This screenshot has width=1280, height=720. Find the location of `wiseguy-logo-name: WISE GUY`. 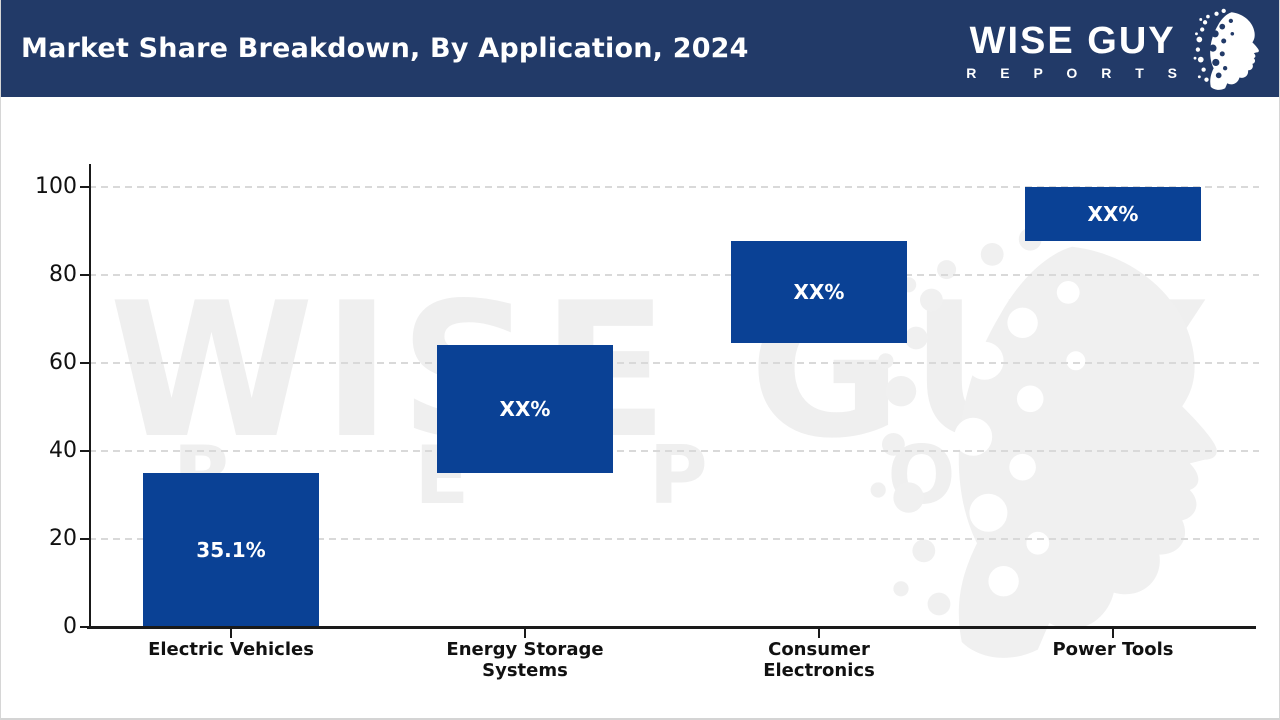

wiseguy-logo-name: WISE GUY is located at coordinates (1072, 41).